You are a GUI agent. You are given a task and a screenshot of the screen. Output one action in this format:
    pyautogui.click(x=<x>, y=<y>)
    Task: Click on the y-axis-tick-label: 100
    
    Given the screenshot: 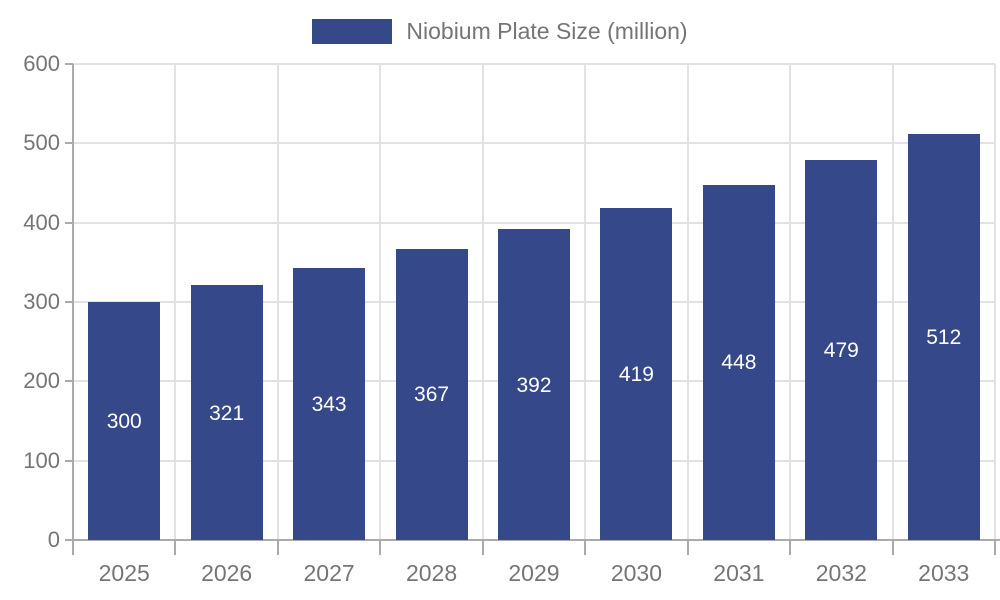 What is the action you would take?
    pyautogui.click(x=41, y=460)
    